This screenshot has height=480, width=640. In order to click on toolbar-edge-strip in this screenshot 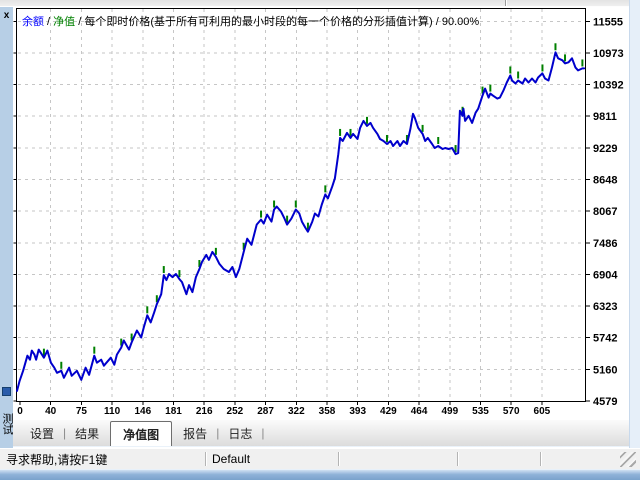, I will do `click(314, 3)`.